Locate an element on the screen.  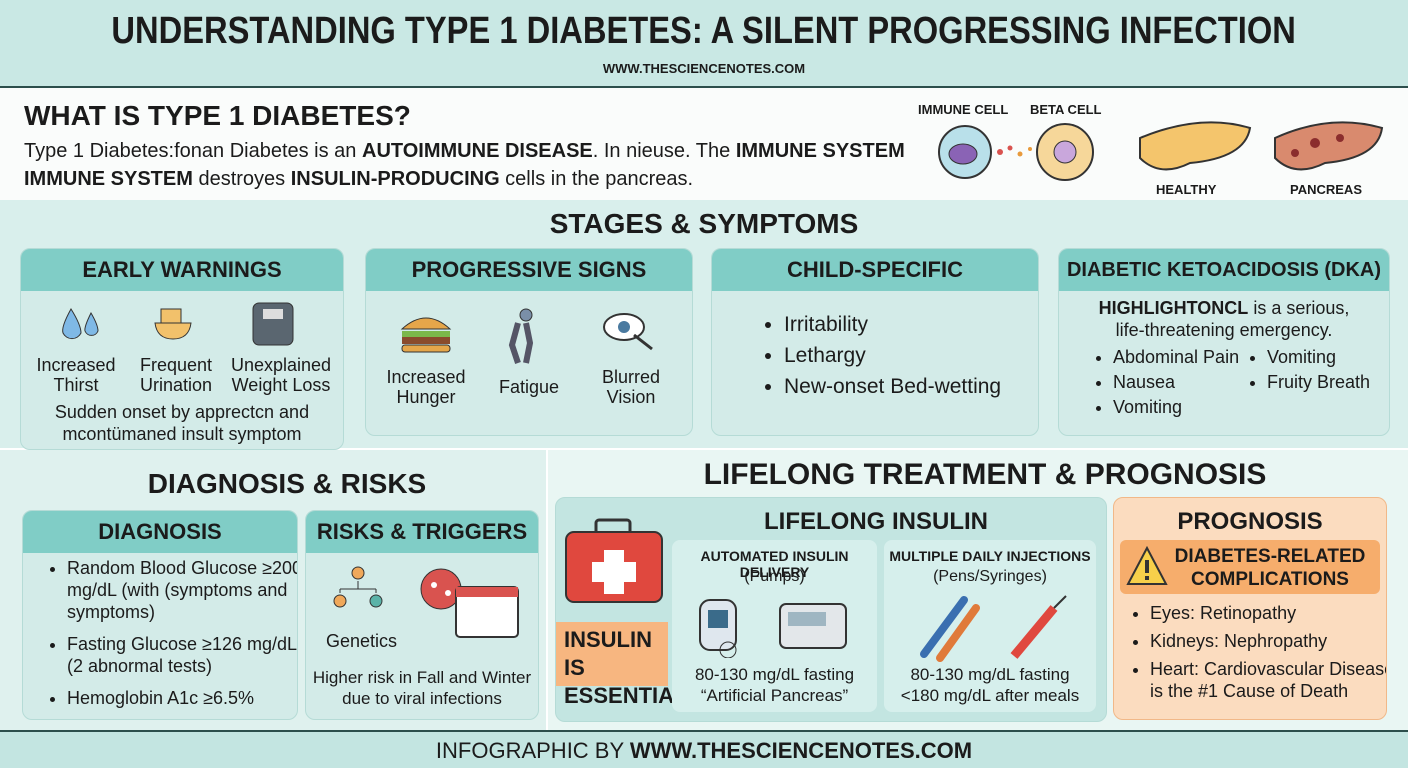
panel-title: PROGNOSIS is located at coordinates (1250, 521).